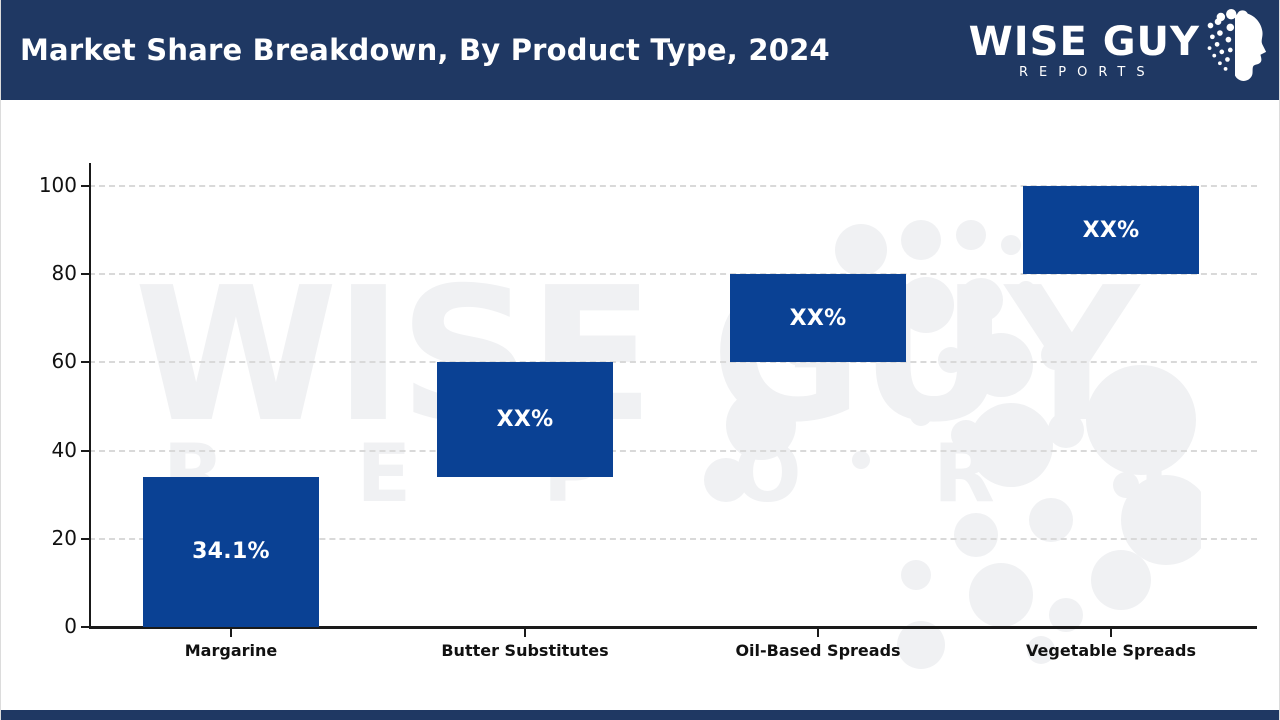 The width and height of the screenshot is (1280, 720). I want to click on y-axis-tick-label: 100, so click(57, 185).